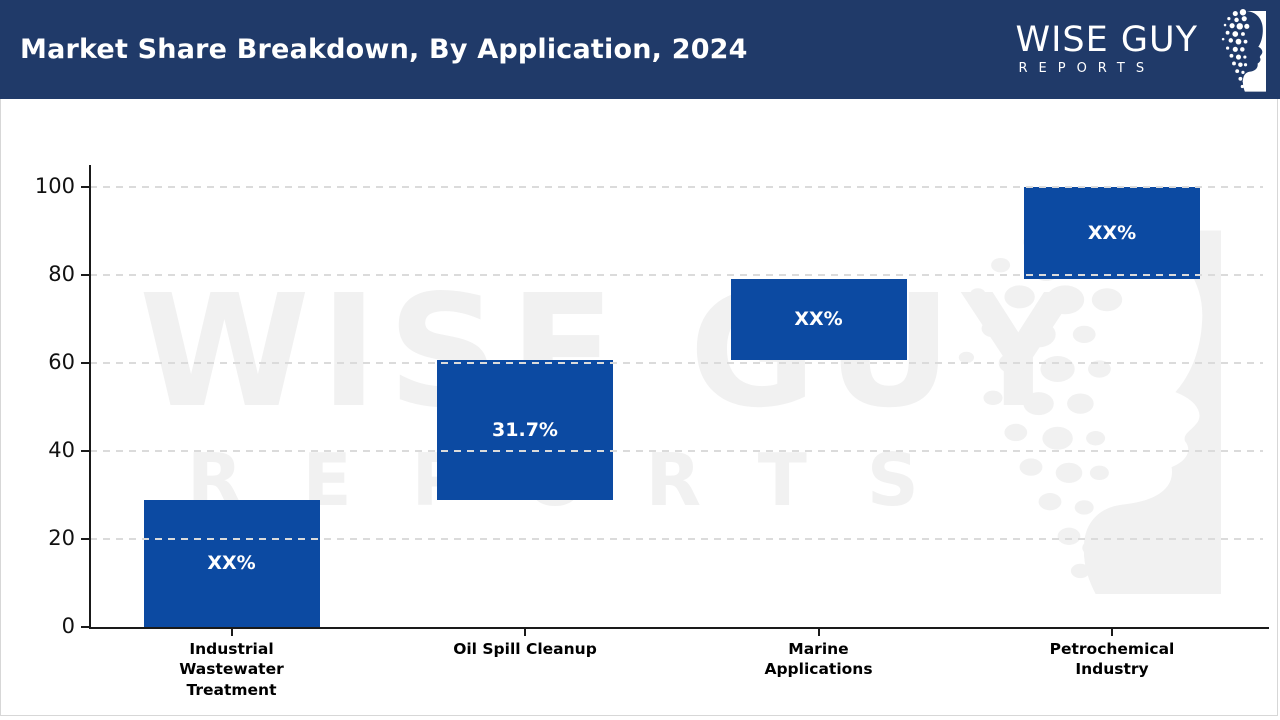 The width and height of the screenshot is (1280, 720). I want to click on category-label: Industrial Wastewater Treatment, so click(231, 669).